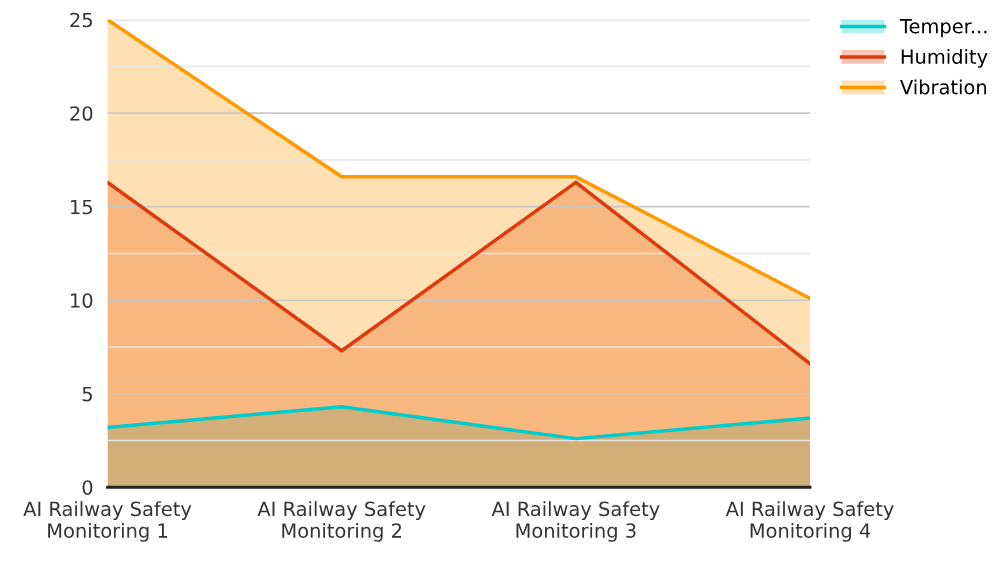 The image size is (1005, 562). What do you see at coordinates (81, 207) in the screenshot?
I see `y-tick-label: 15` at bounding box center [81, 207].